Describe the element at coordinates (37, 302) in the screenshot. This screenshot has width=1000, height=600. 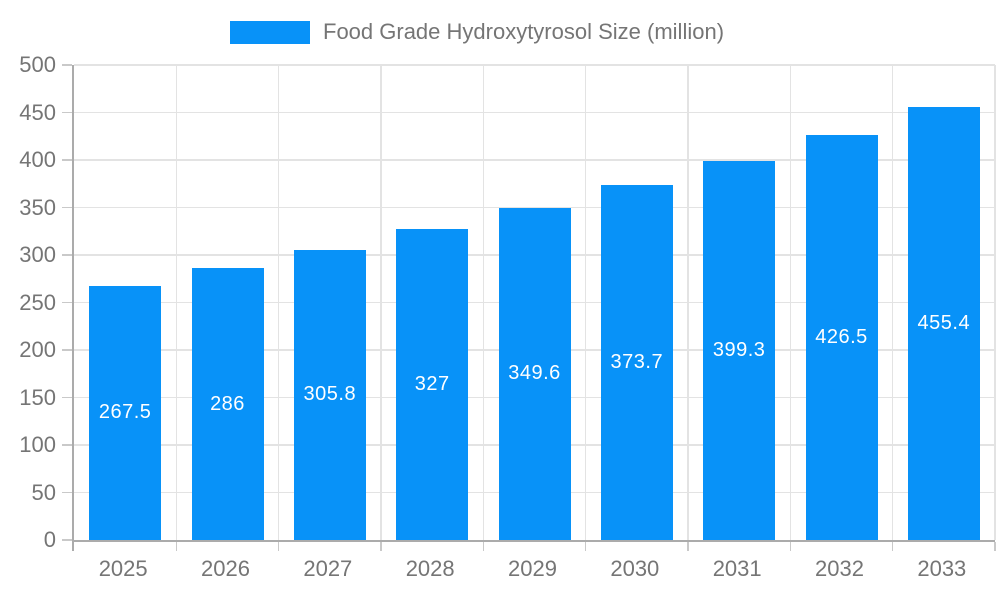
I see `y-tick-label: 250` at that location.